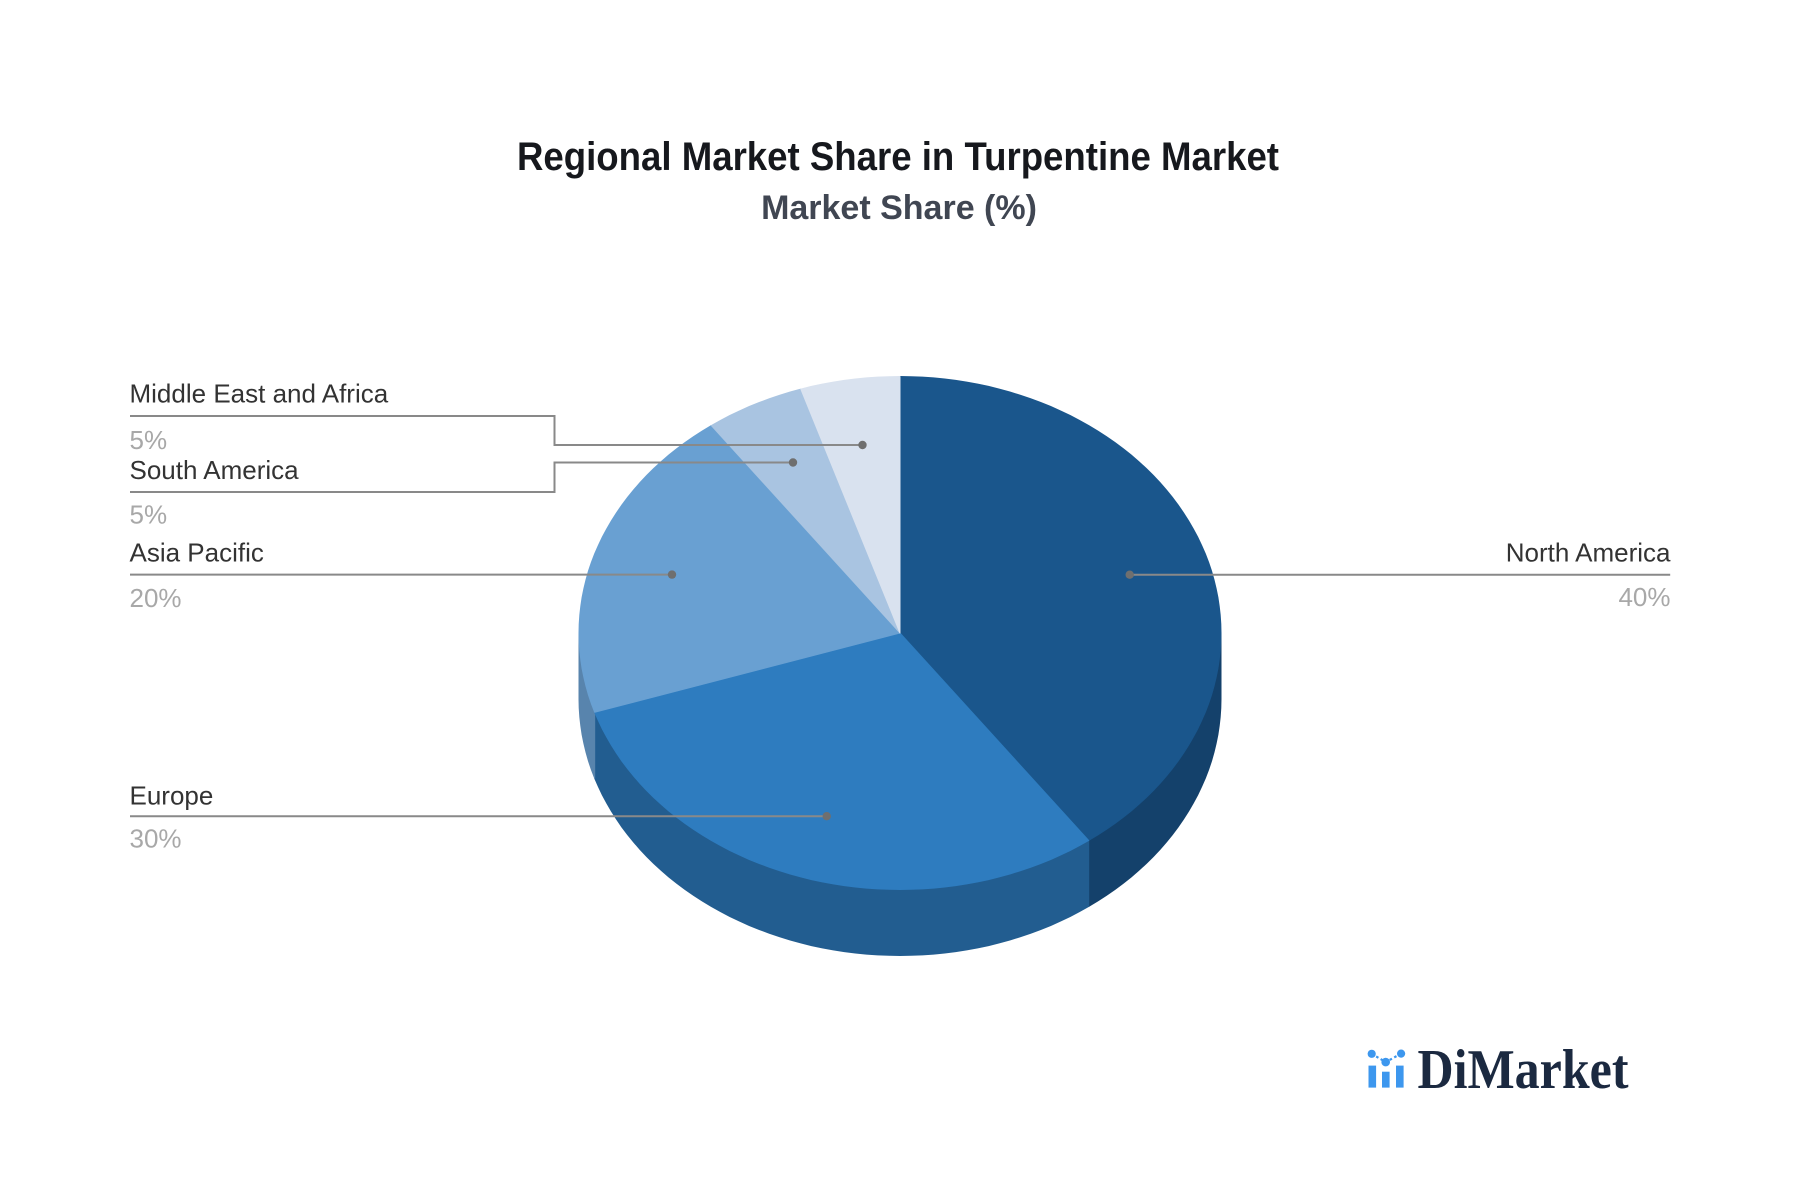  What do you see at coordinates (1523, 1070) in the screenshot?
I see `svg-text: DiMarket` at bounding box center [1523, 1070].